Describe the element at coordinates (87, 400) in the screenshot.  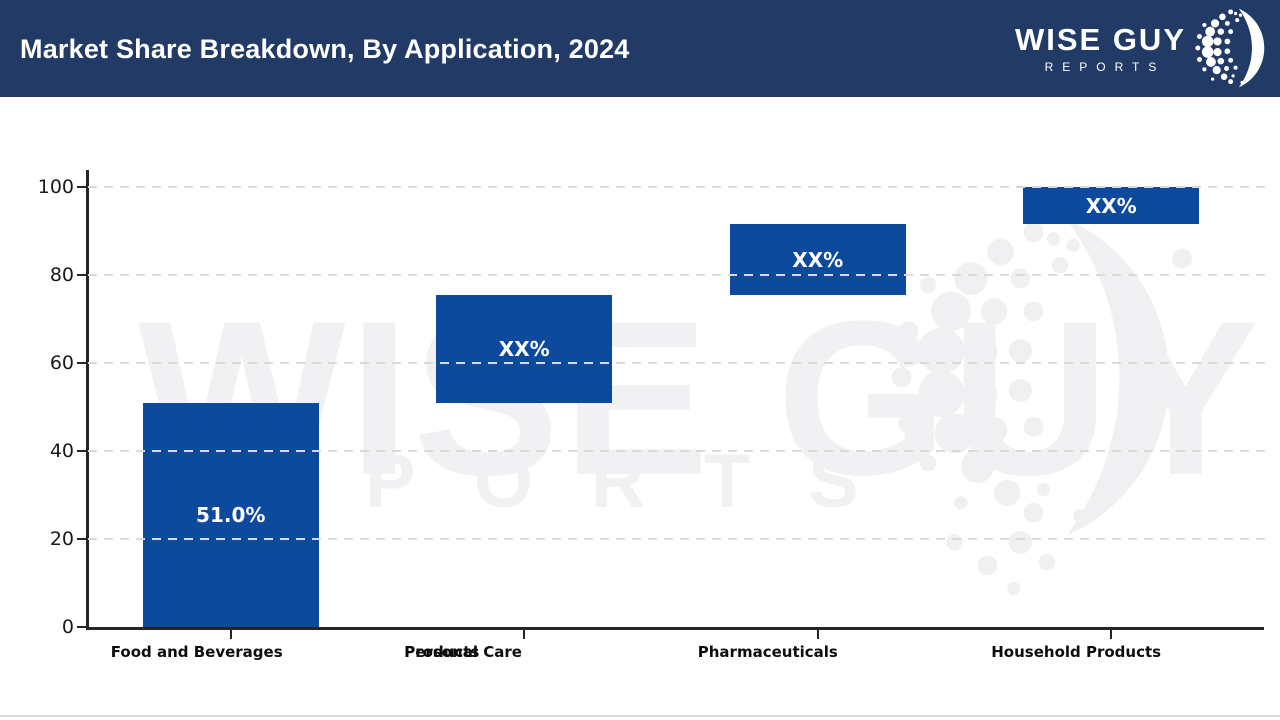
I see `y-axis-line` at that location.